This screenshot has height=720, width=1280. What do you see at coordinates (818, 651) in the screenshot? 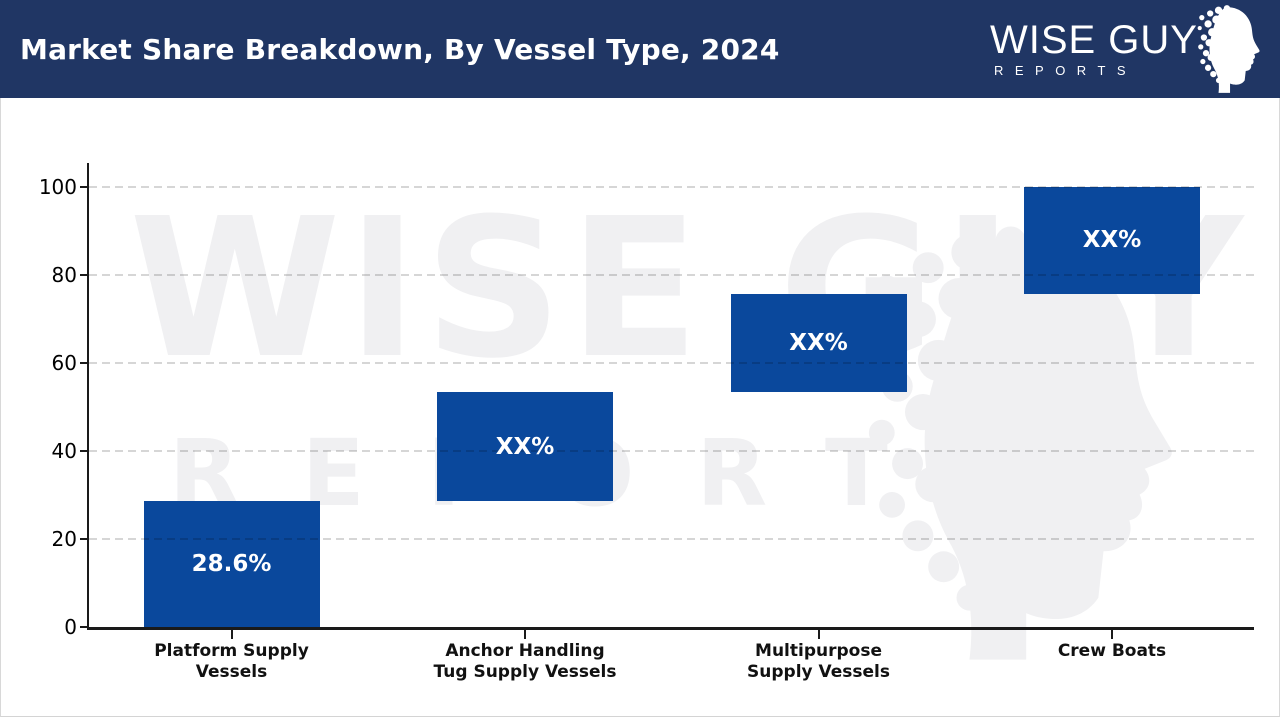
I see `x-category-line: Multipurpose` at bounding box center [818, 651].